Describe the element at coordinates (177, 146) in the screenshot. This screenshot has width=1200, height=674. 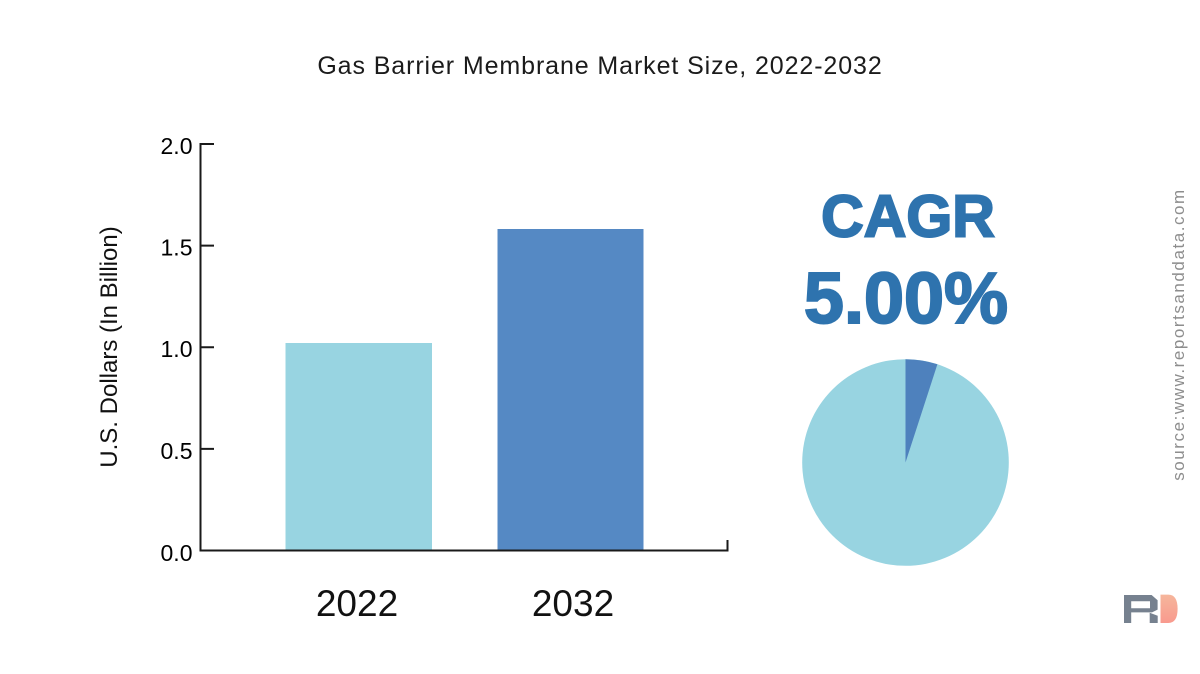
I see `svg-text: 2.0` at that location.